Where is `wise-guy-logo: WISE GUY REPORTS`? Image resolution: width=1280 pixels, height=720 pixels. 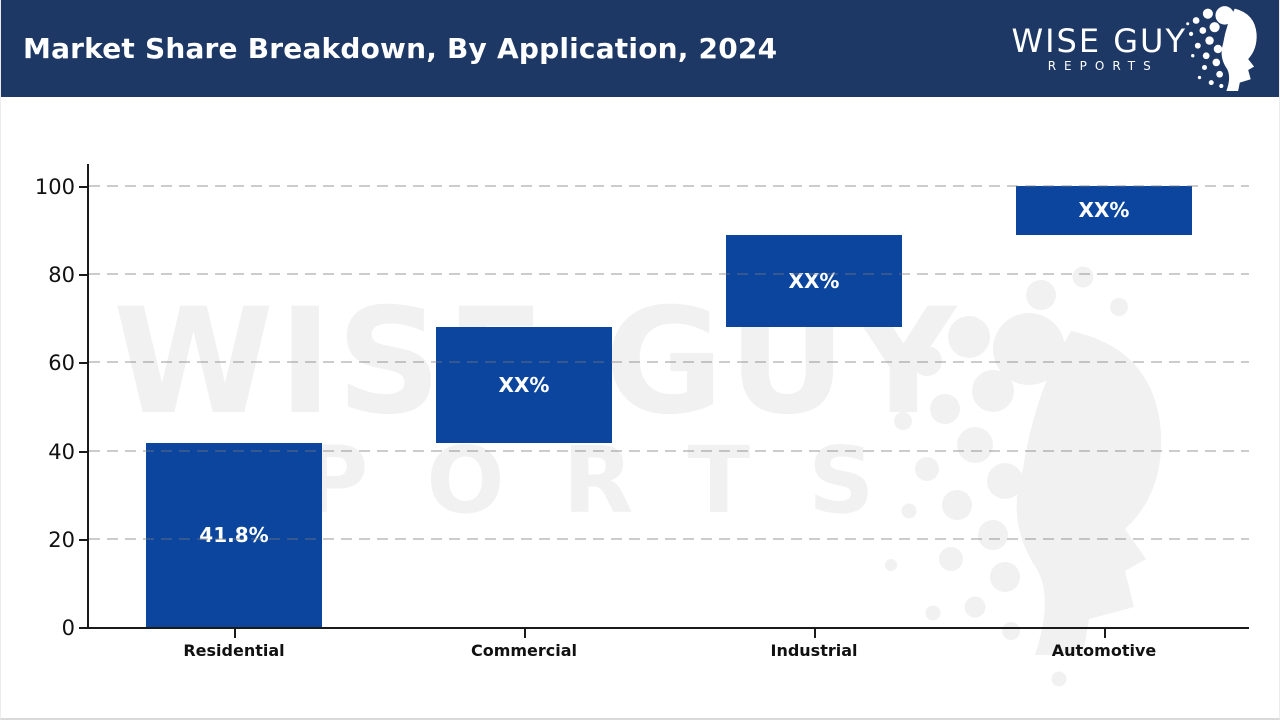
wise-guy-logo: WISE GUY REPORTS is located at coordinates (1138, 49).